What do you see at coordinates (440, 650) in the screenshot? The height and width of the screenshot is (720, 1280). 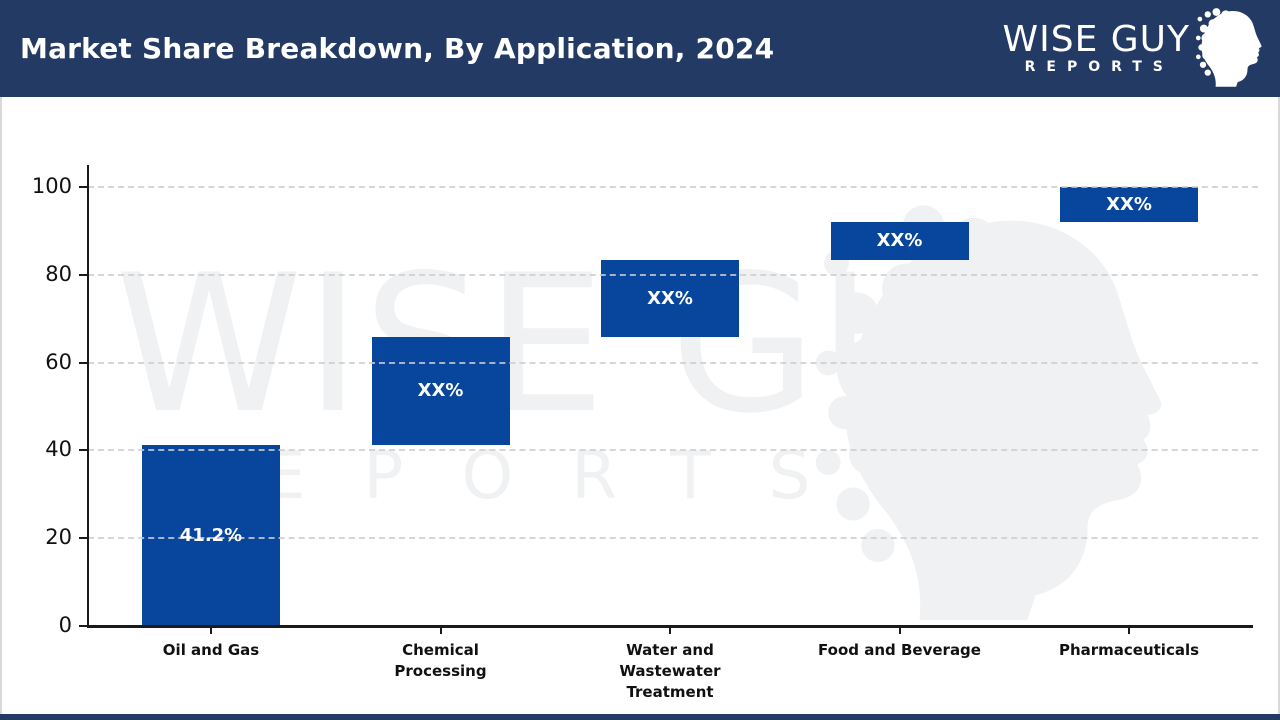 I see `x-tick-label-line: Chemical` at bounding box center [440, 650].